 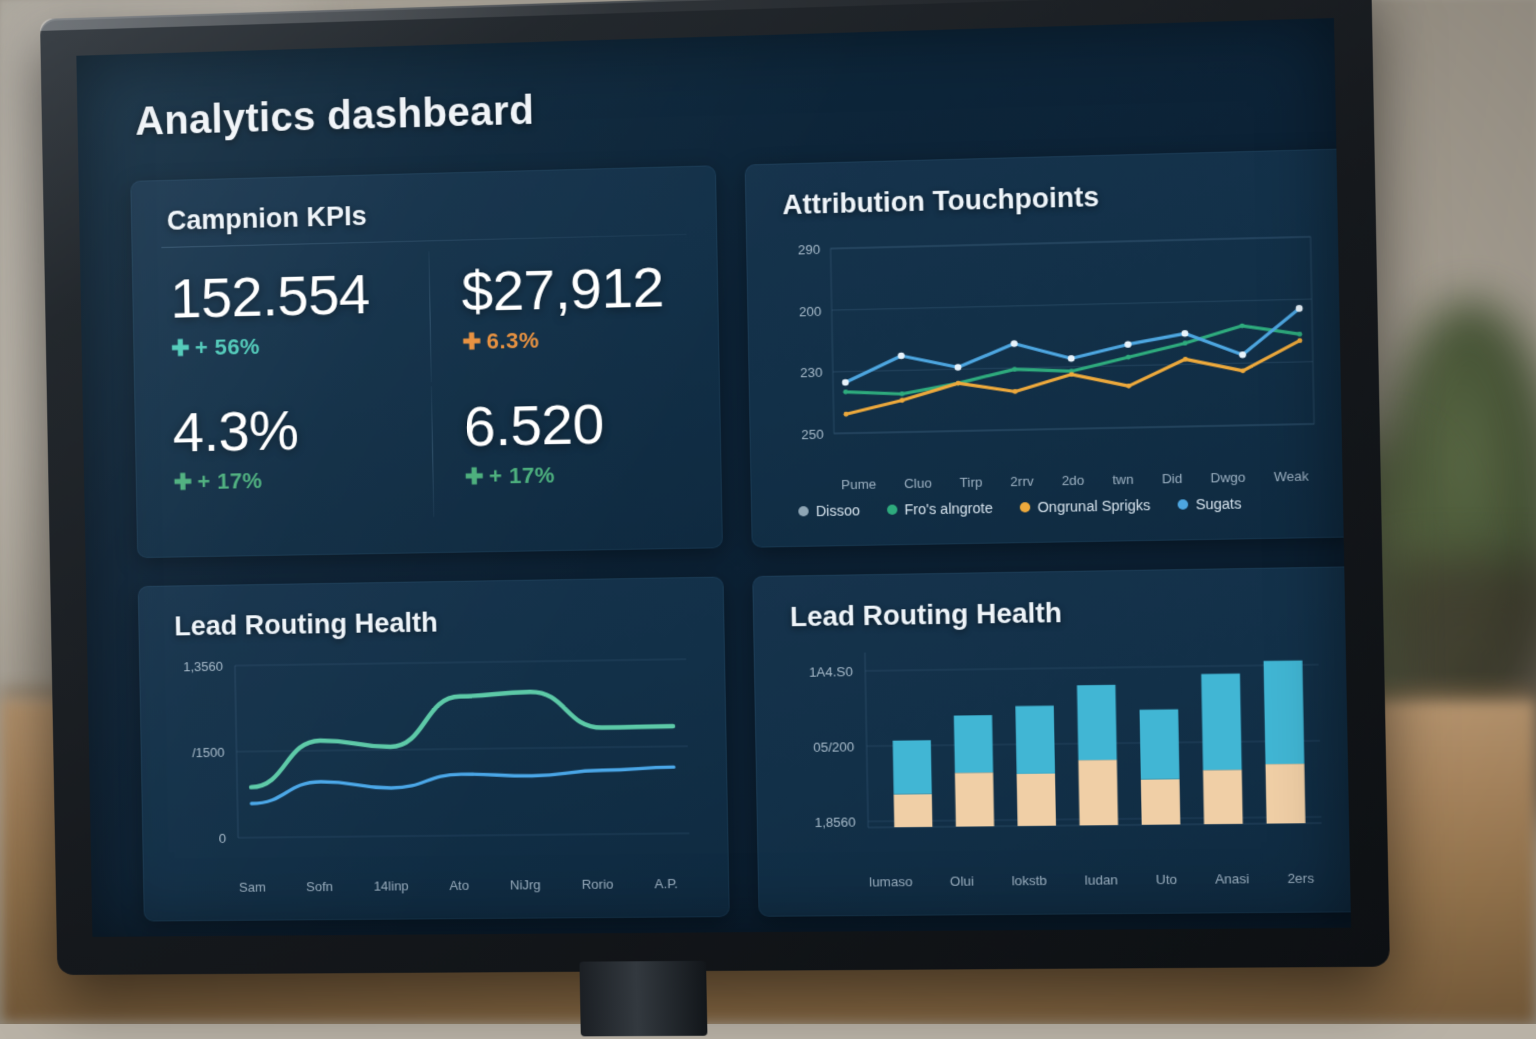 What do you see at coordinates (1022, 481) in the screenshot?
I see `x-tick-label: 2rrv` at bounding box center [1022, 481].